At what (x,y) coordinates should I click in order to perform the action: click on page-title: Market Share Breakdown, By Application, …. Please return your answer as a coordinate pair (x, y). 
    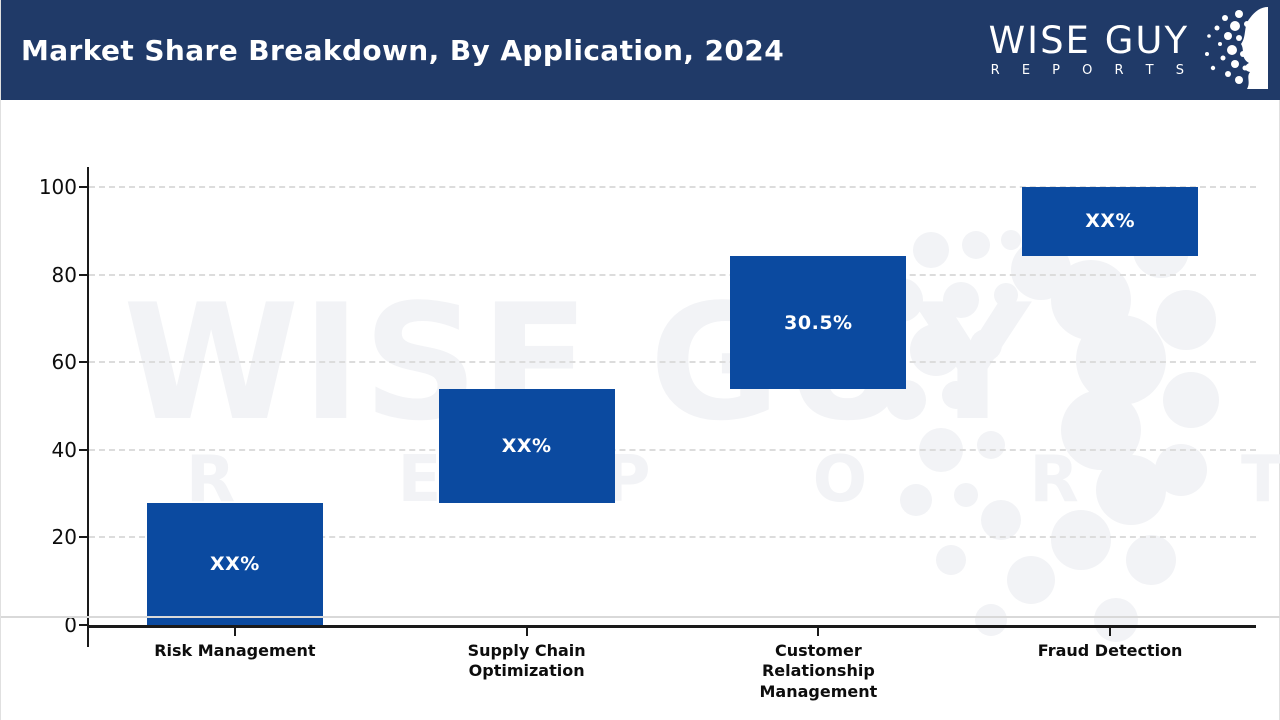
    Looking at the image, I should click on (403, 50).